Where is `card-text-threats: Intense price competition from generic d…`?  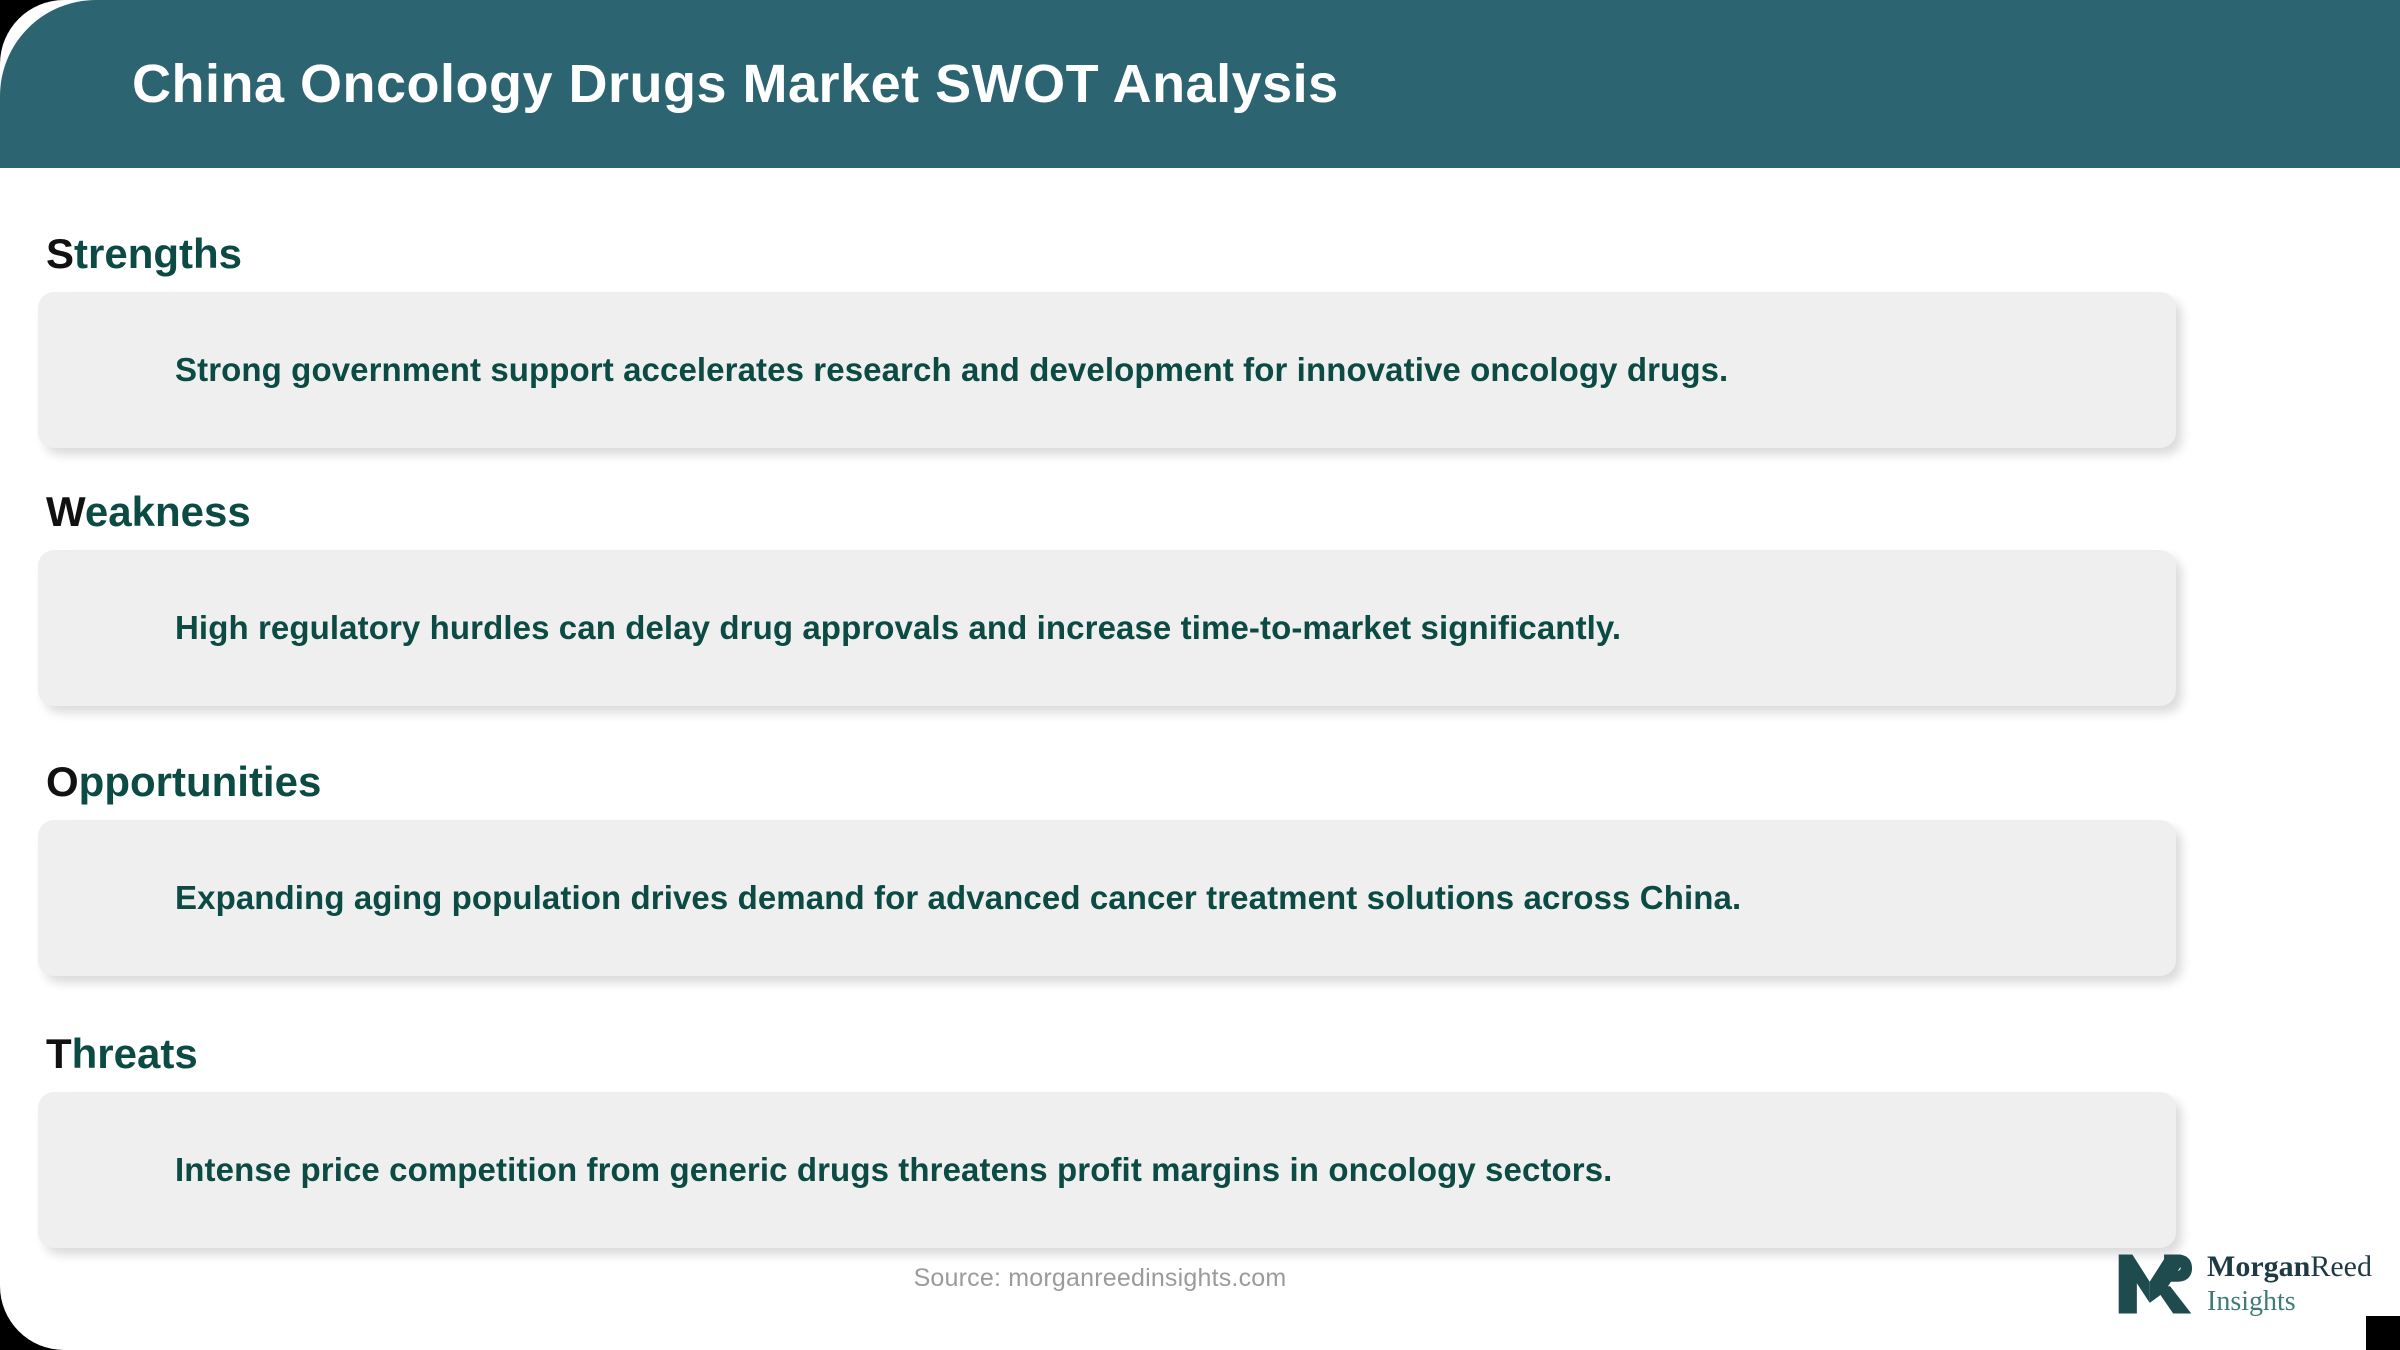
card-text-threats: Intense price competition from generic d… is located at coordinates (894, 1169).